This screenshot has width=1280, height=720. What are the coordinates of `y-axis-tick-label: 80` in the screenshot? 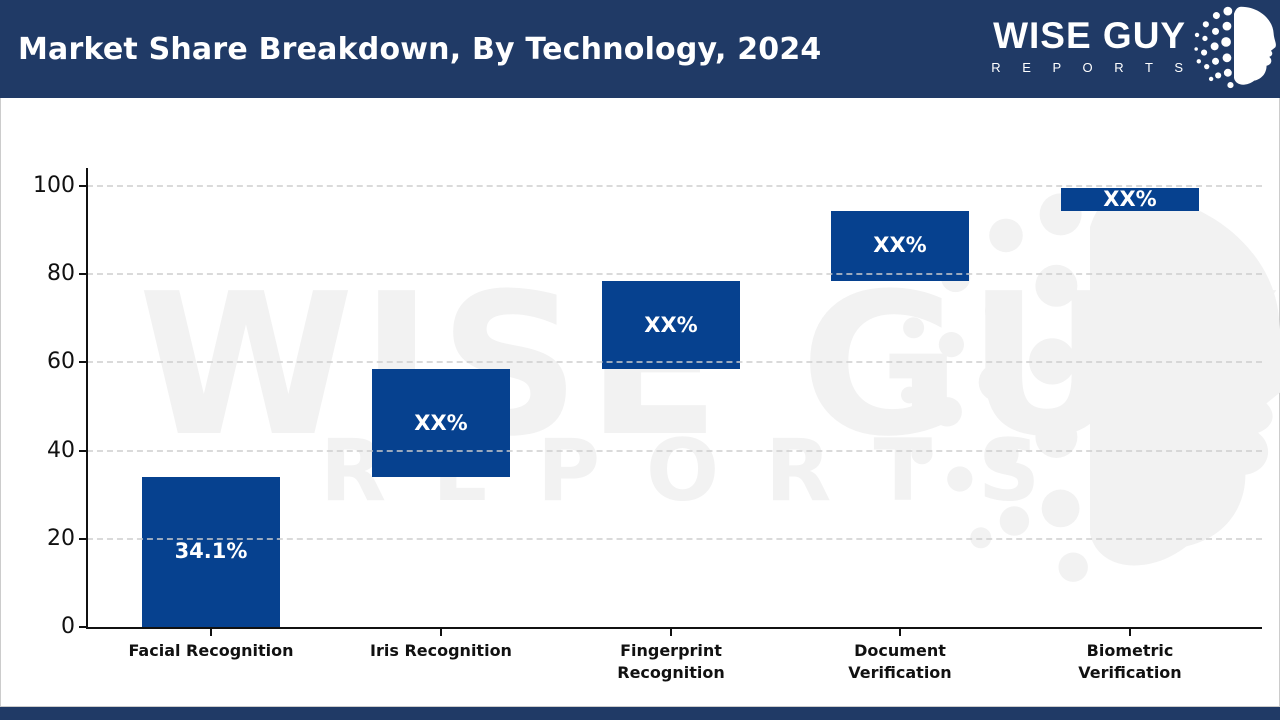 It's located at (61, 274).